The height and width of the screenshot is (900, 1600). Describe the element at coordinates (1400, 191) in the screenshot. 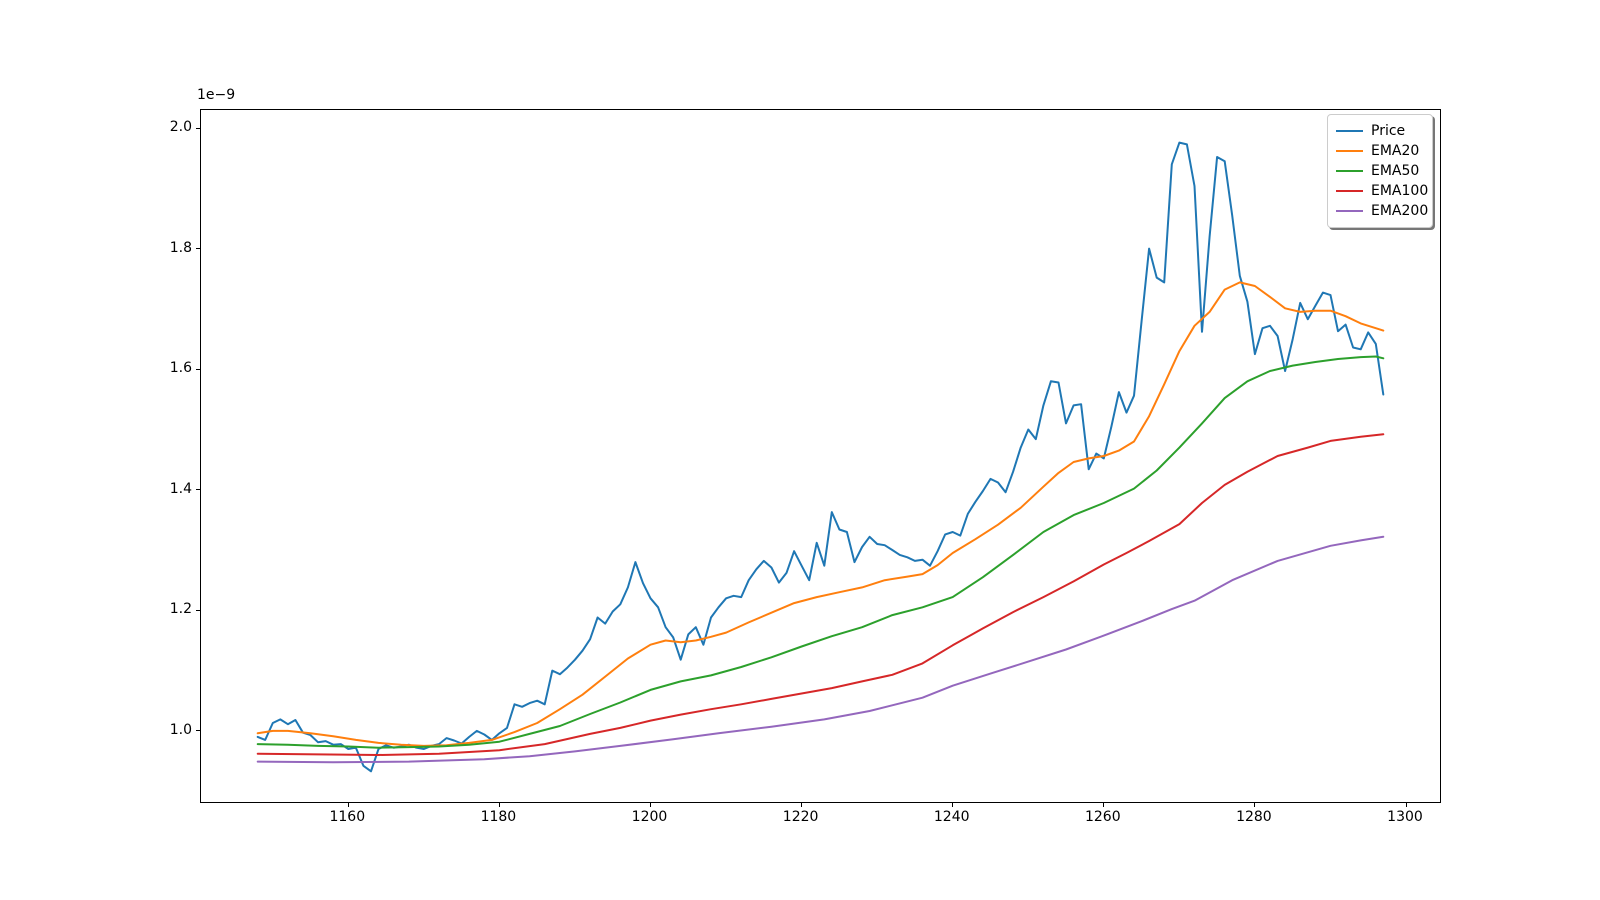

I see `legend-label-ema100: EMA100` at that location.